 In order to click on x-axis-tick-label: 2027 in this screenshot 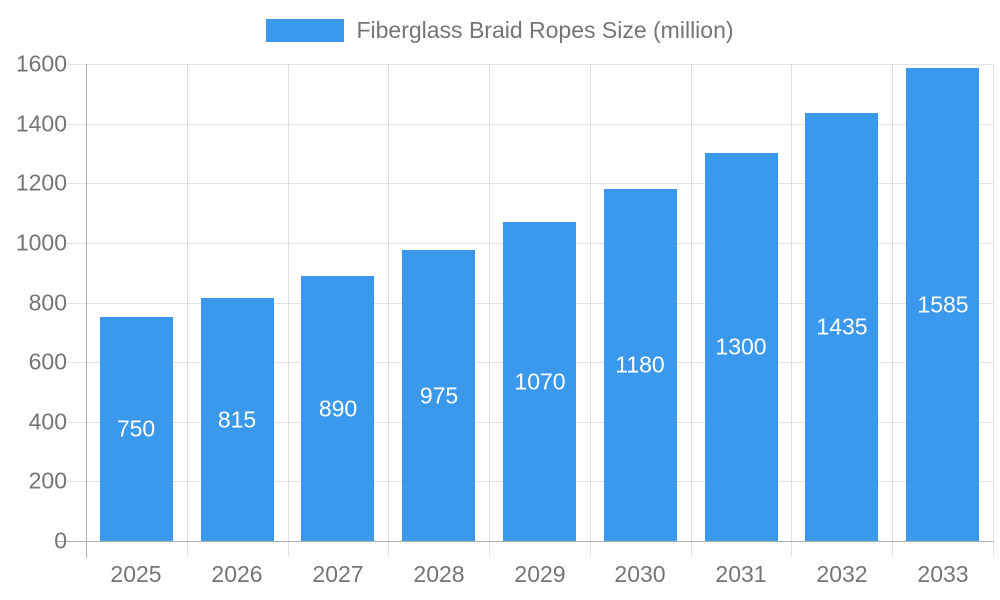, I will do `click(338, 574)`.